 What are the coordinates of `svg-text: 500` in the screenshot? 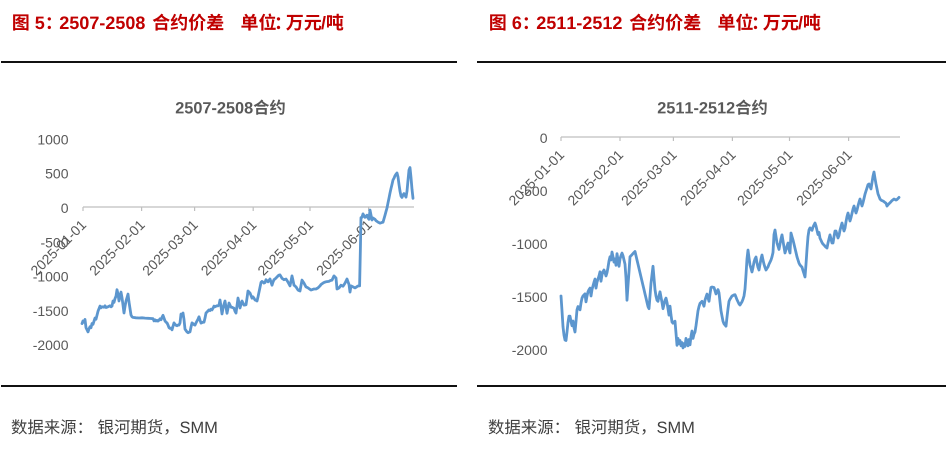 It's located at (57, 174).